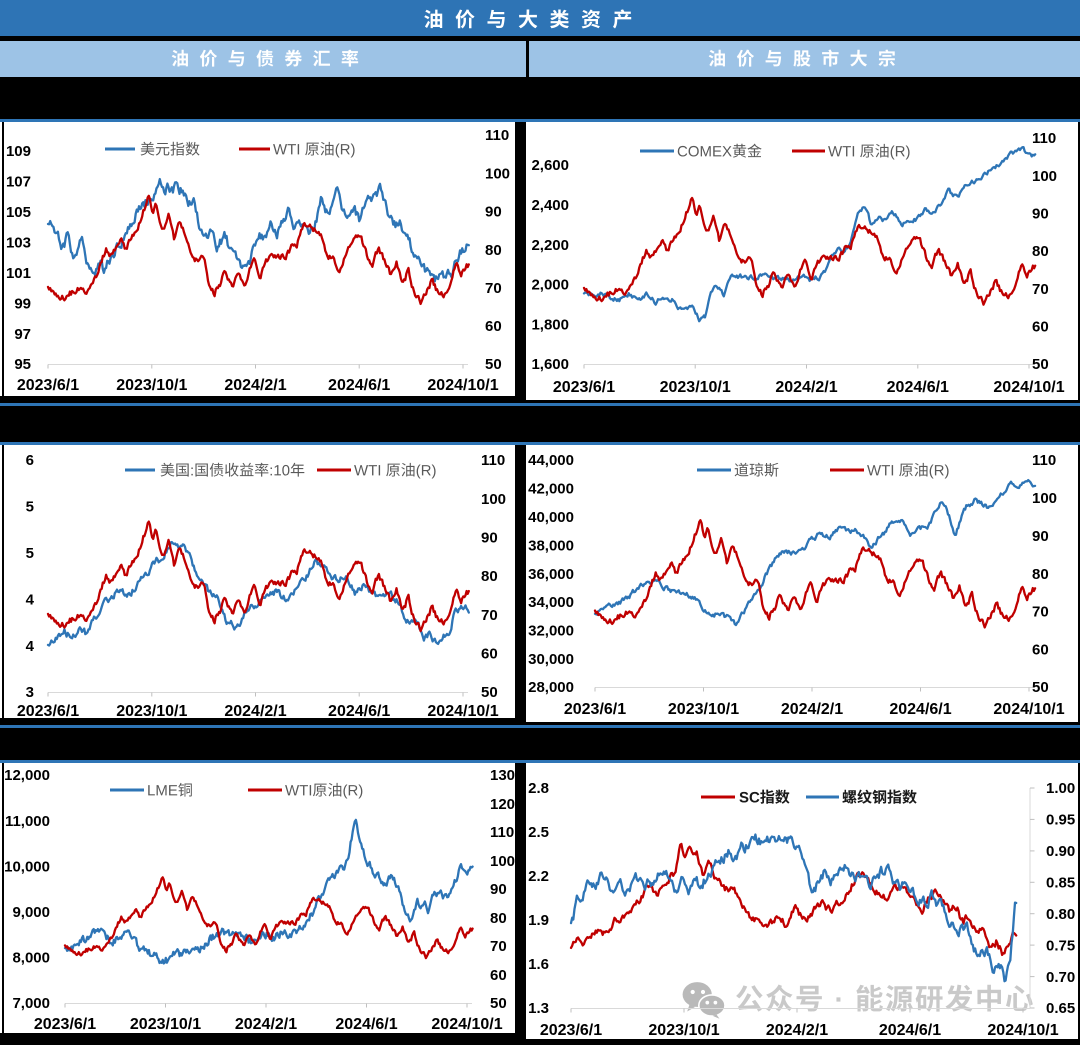 The height and width of the screenshot is (1045, 1080). What do you see at coordinates (551, 602) in the screenshot?
I see `svg-text: 34,000` at bounding box center [551, 602].